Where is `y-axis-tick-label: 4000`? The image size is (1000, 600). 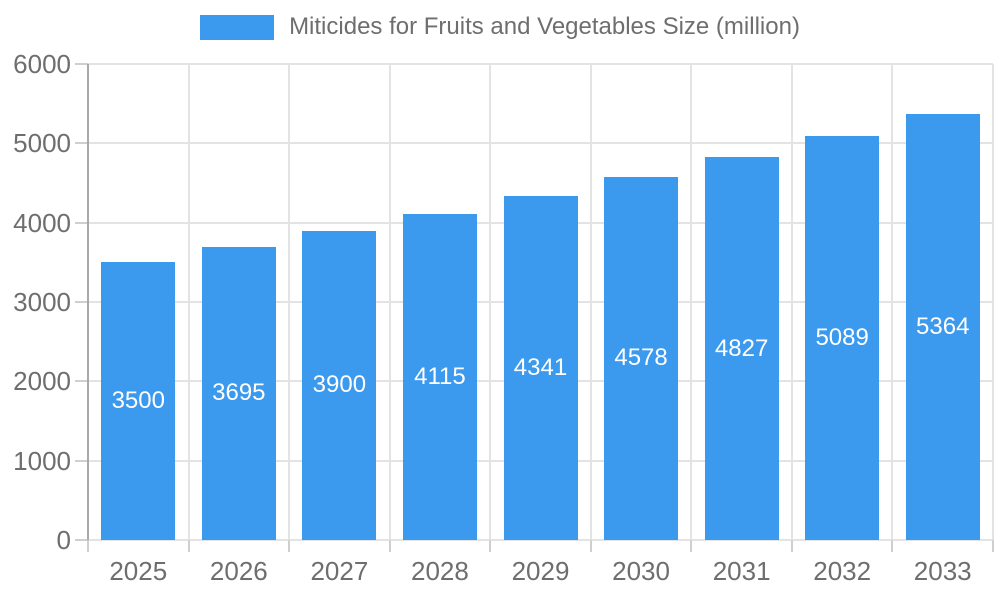 y-axis-tick-label: 4000 is located at coordinates (42, 222).